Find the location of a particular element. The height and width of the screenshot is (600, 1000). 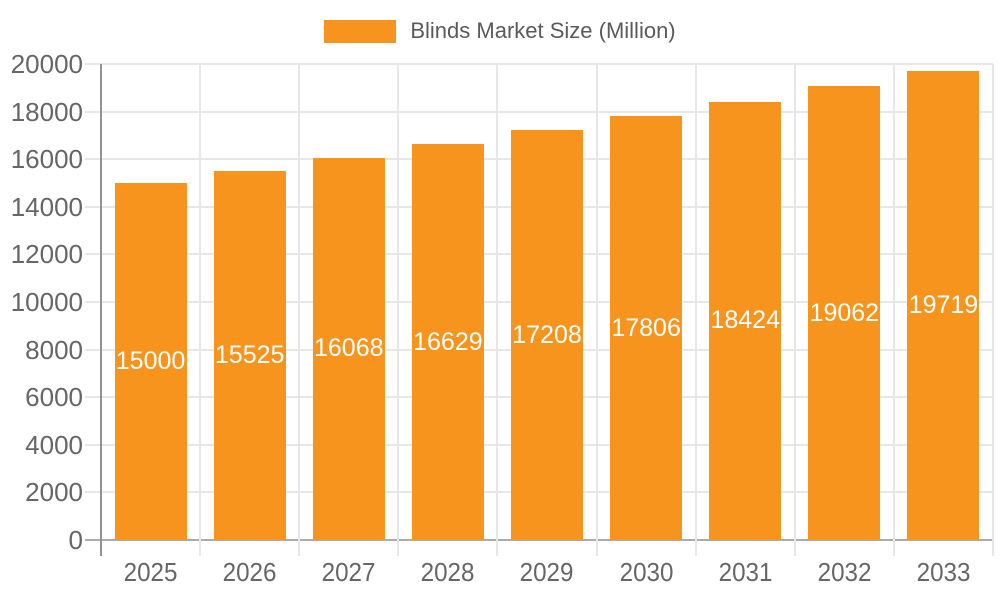

x-axis-label: 2033 is located at coordinates (943, 572).